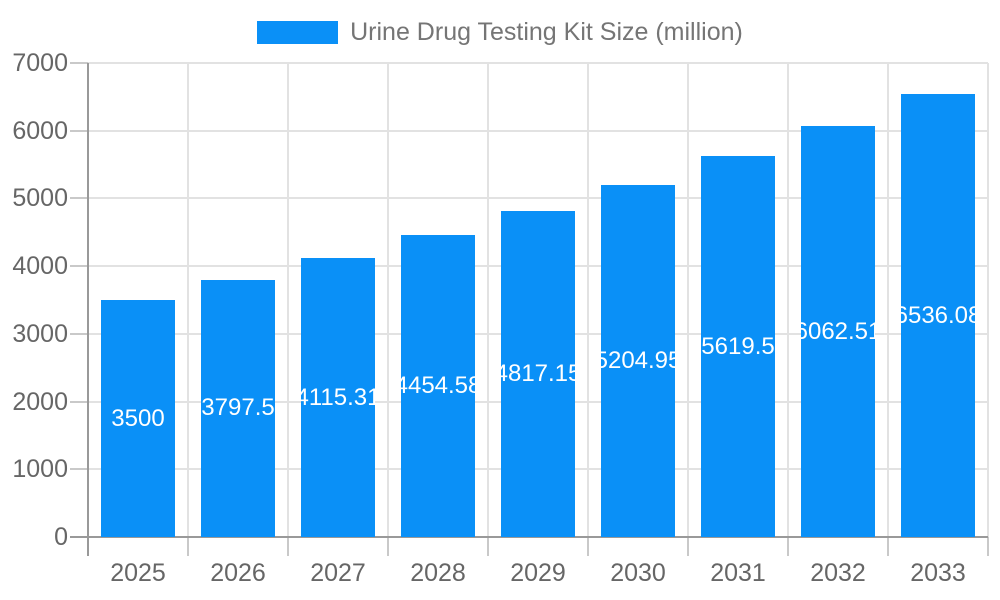  What do you see at coordinates (61, 537) in the screenshot?
I see `y-axis-tick-label: 0` at bounding box center [61, 537].